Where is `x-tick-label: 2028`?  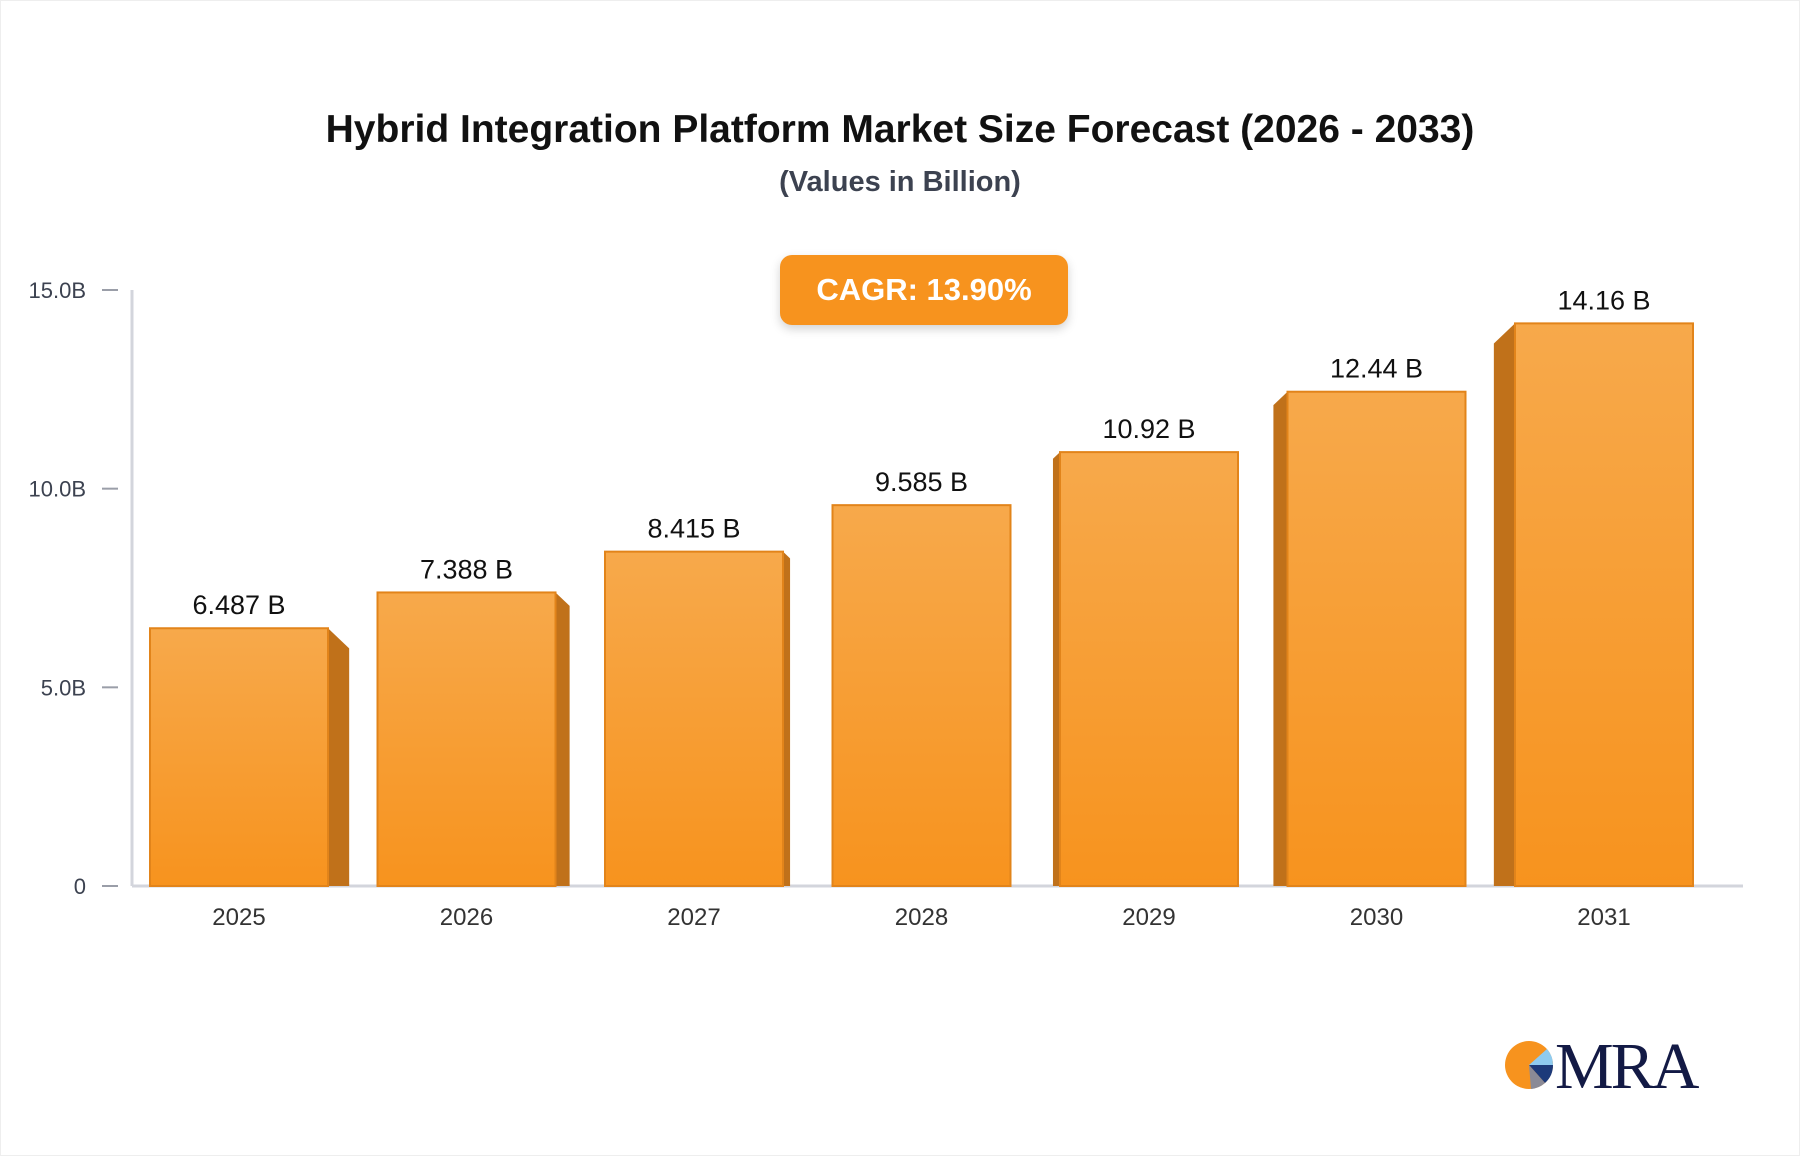
x-tick-label: 2028 is located at coordinates (921, 917).